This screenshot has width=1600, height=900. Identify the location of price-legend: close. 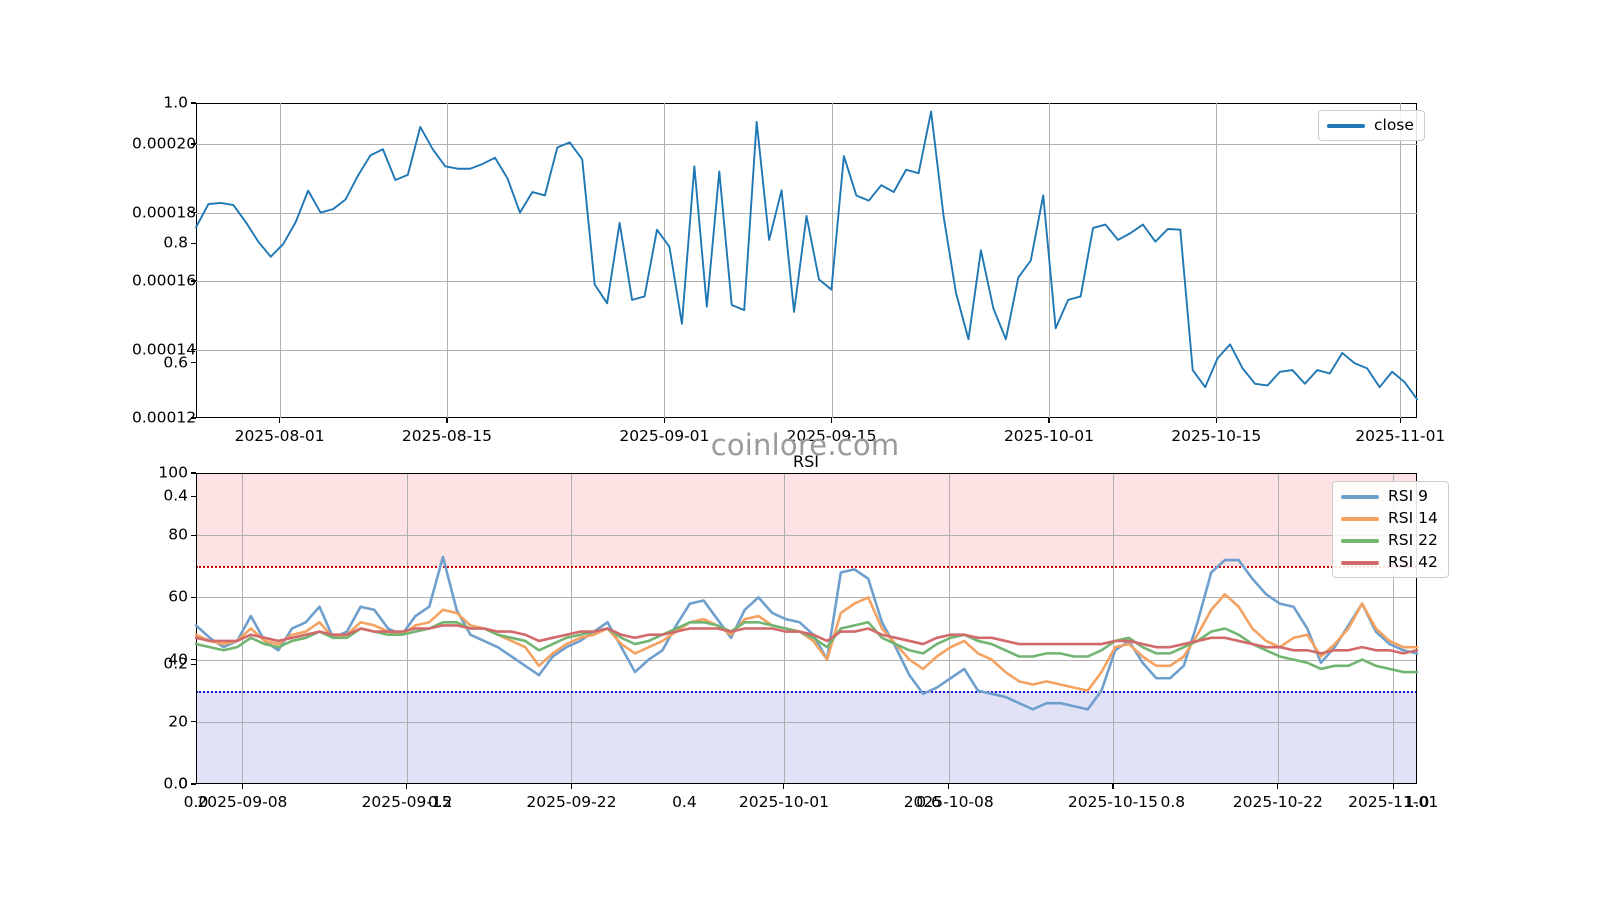
(1371, 125).